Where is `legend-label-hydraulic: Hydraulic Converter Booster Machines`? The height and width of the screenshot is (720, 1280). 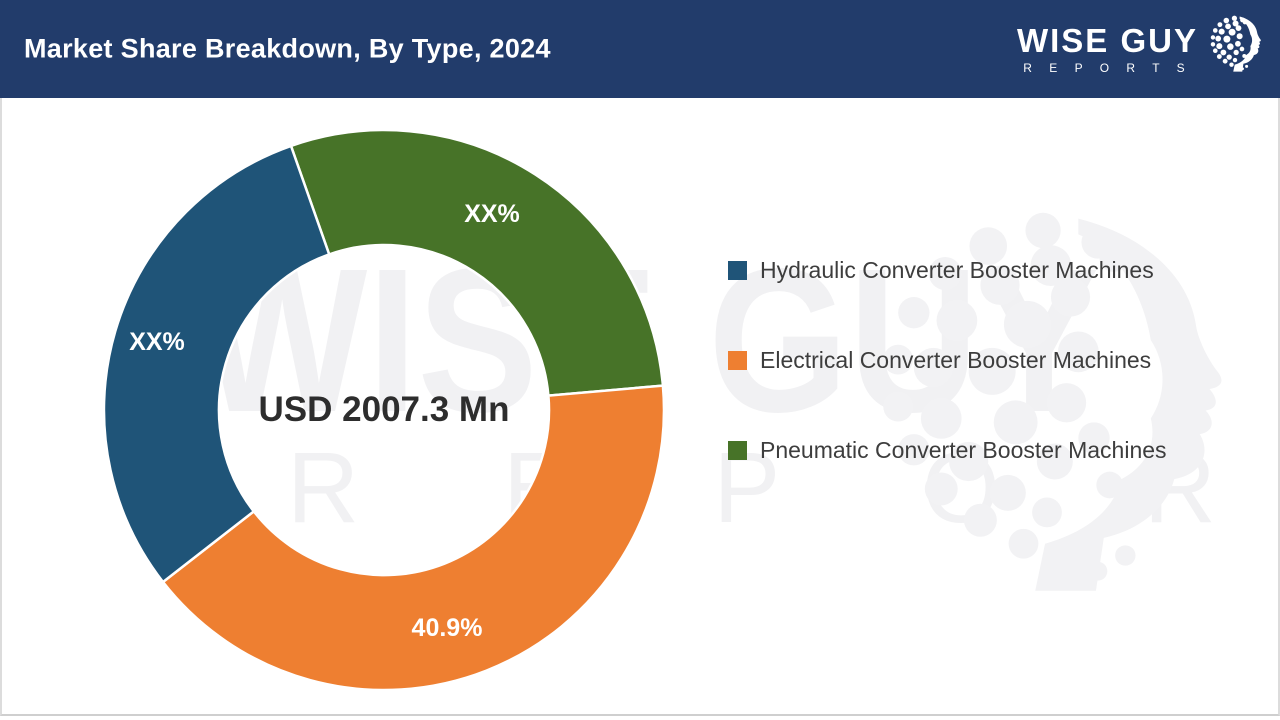
legend-label-hydraulic: Hydraulic Converter Booster Machines is located at coordinates (957, 269).